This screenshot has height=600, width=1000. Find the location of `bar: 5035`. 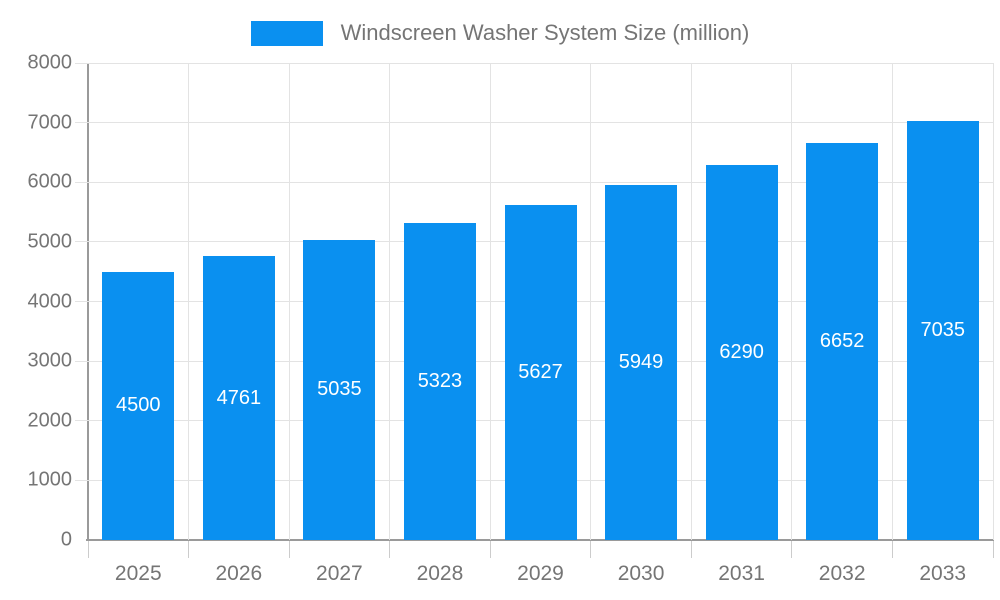

bar: 5035 is located at coordinates (339, 389).